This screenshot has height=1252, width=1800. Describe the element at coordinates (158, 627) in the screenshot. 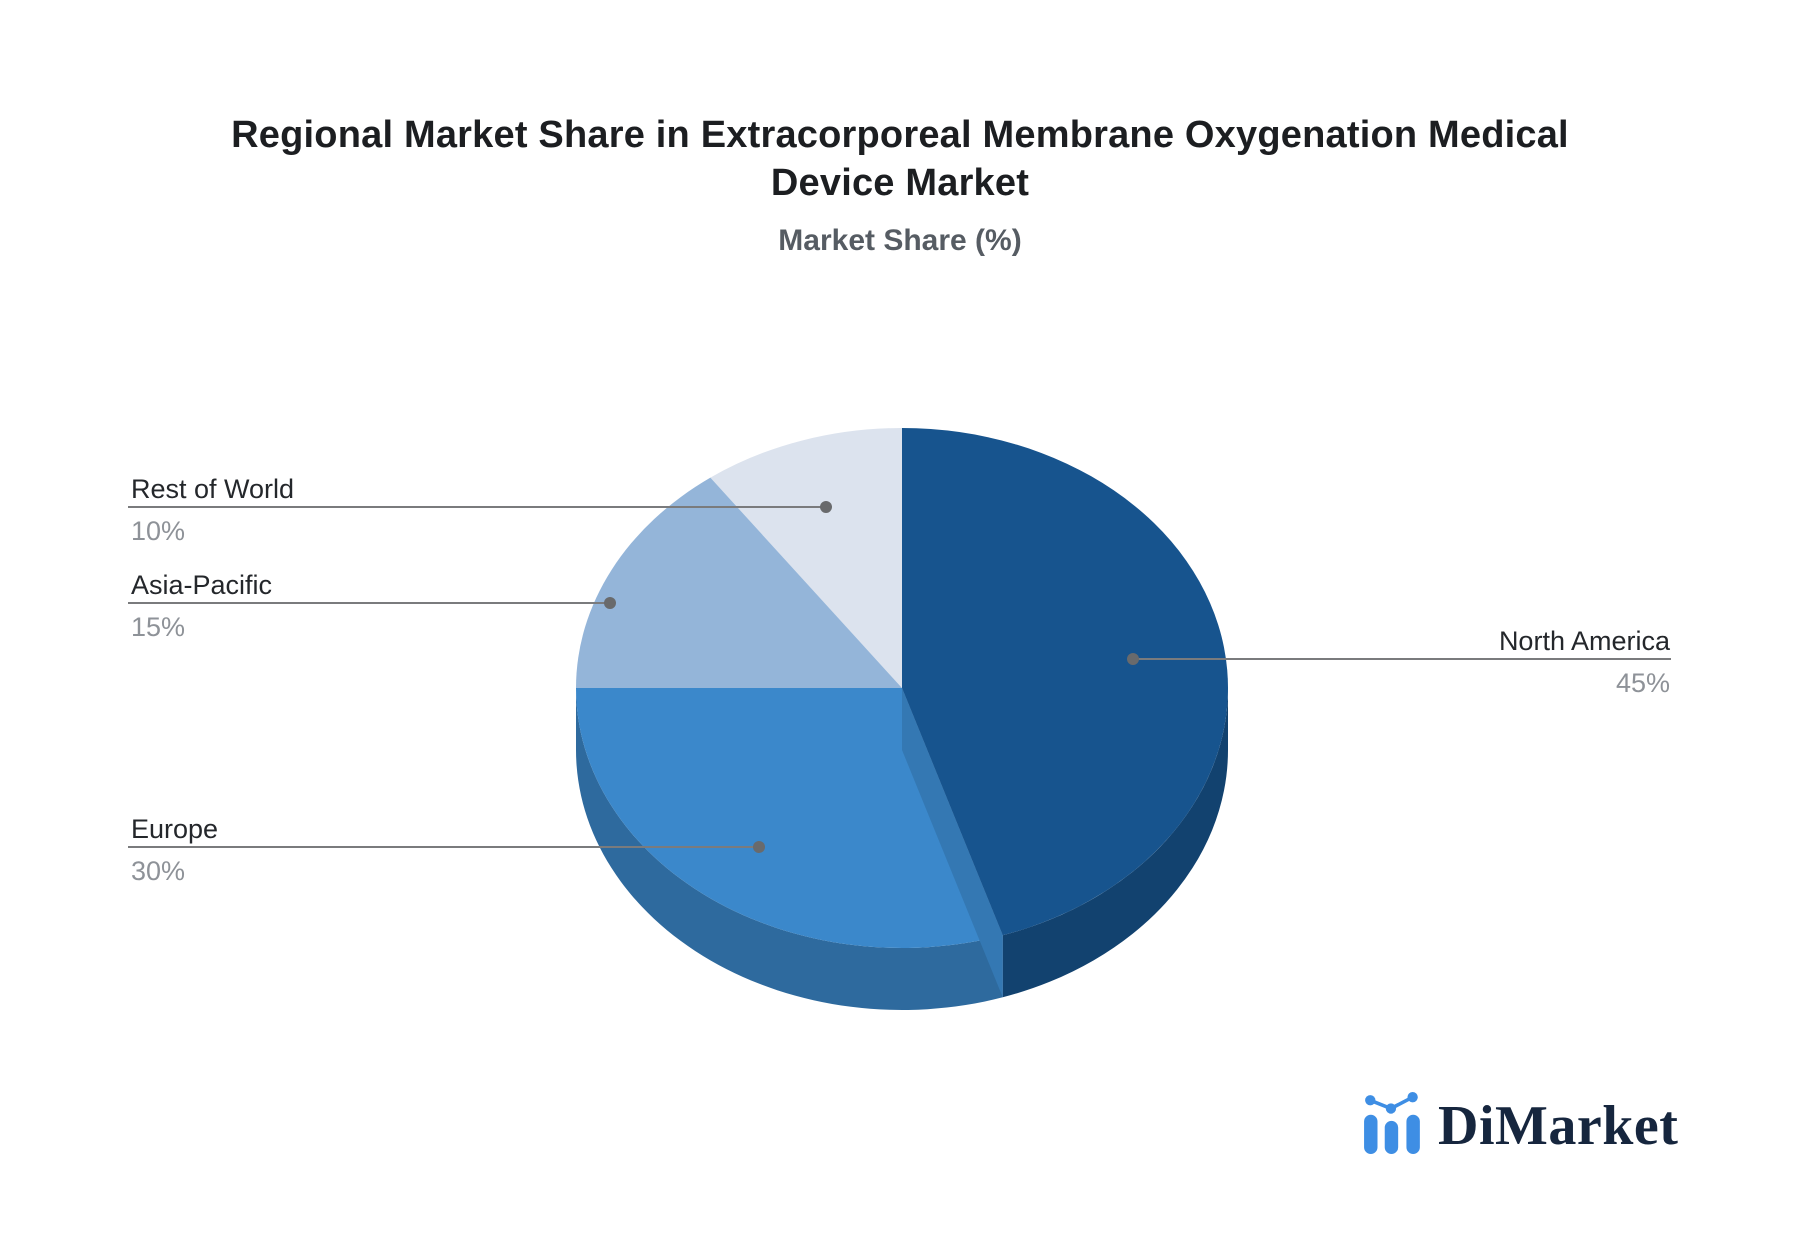

I see `slice-value-asia-pacific: 15%` at that location.